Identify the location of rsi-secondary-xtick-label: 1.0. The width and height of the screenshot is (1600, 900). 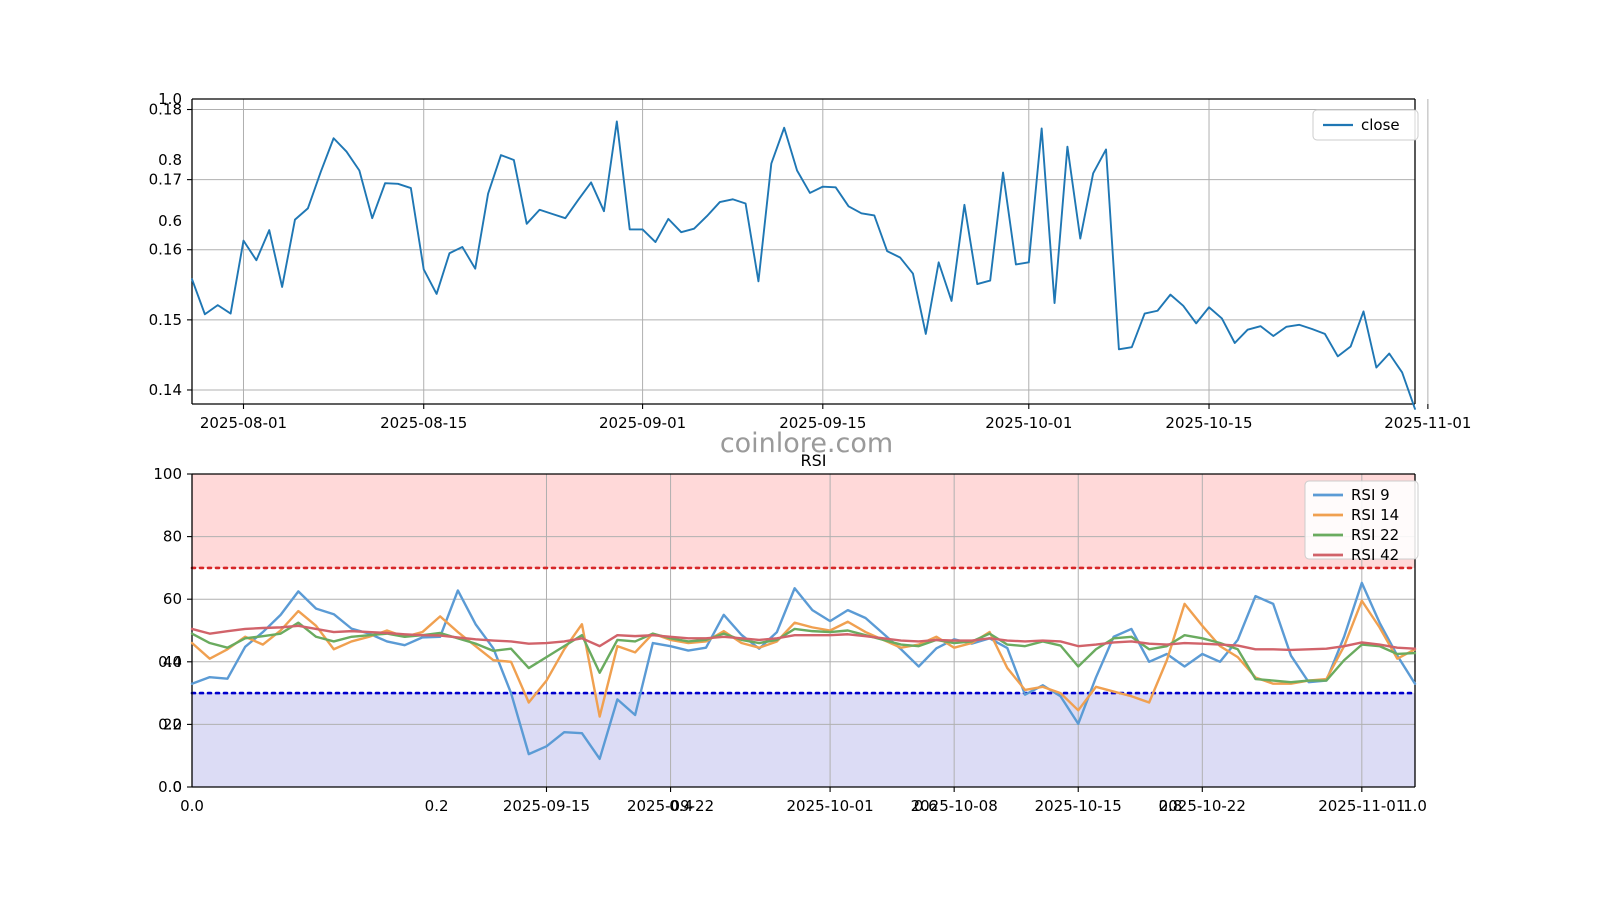
(1415, 806).